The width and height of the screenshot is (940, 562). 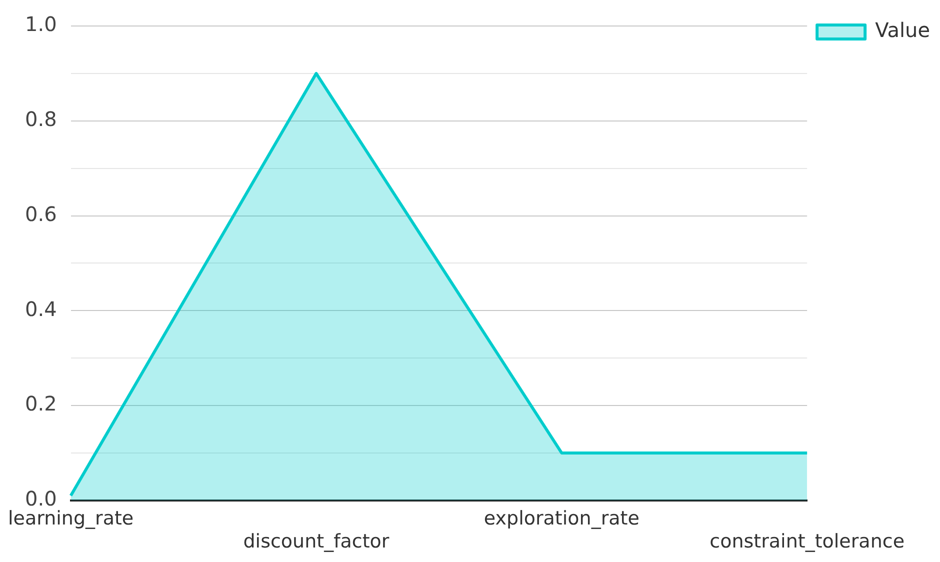 What do you see at coordinates (40, 404) in the screenshot?
I see `y-tick-label: 0.2` at bounding box center [40, 404].